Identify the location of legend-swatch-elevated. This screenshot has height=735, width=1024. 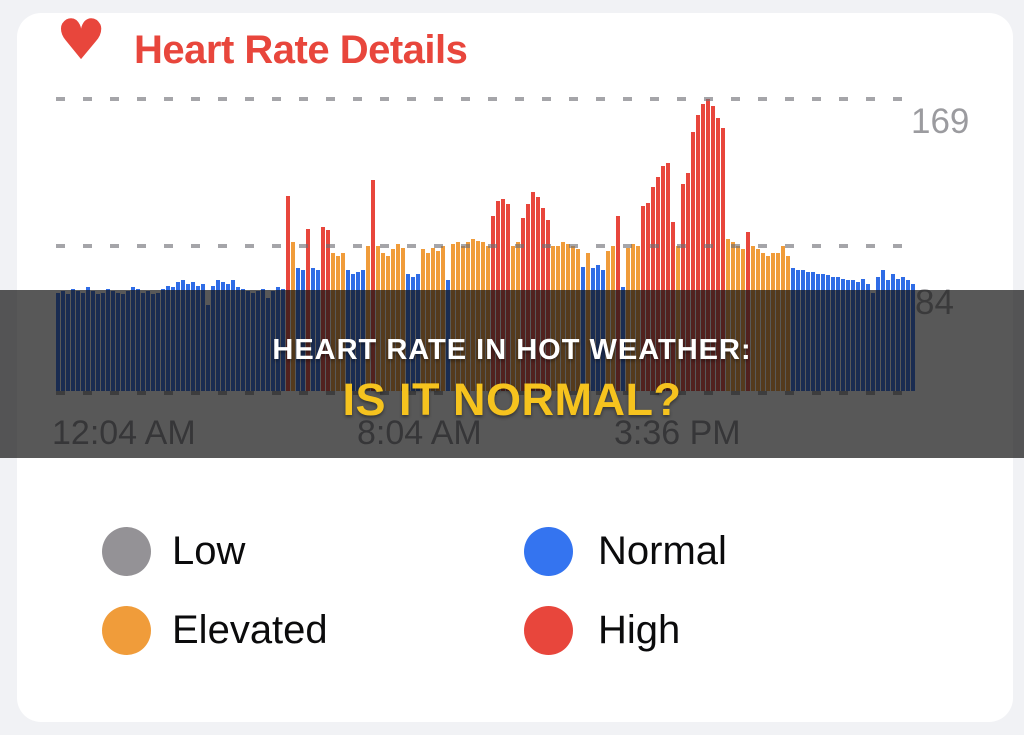
(126, 630).